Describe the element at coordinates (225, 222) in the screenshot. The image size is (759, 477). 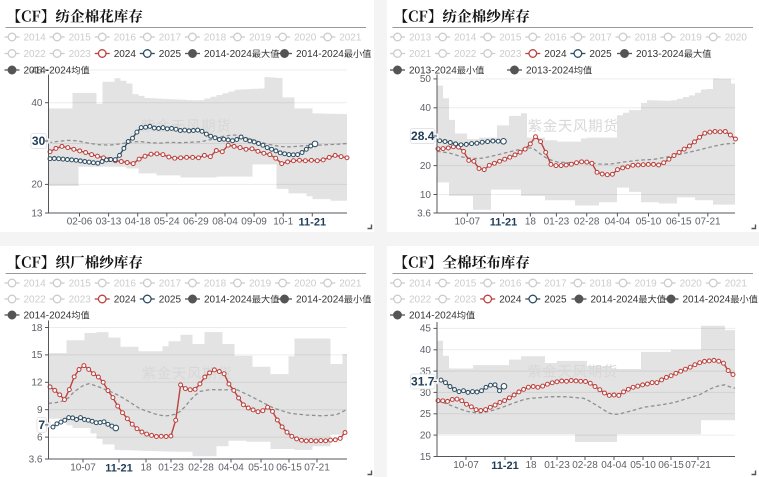
I see `svg-text: 08-04` at that location.